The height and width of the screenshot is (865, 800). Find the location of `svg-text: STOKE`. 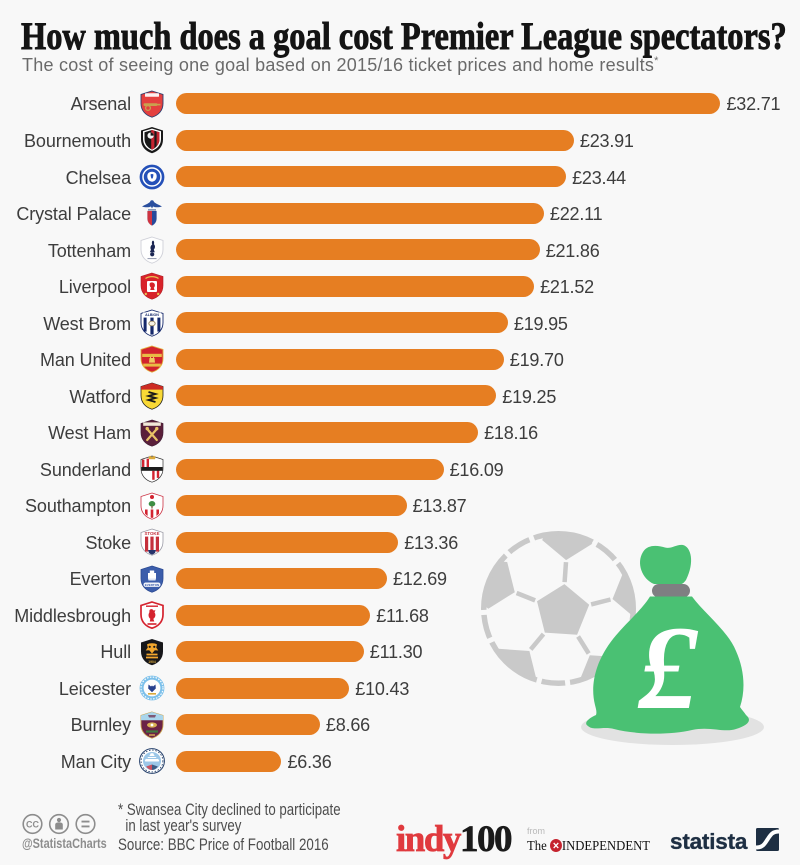

svg-text: STOKE is located at coordinates (151, 533).